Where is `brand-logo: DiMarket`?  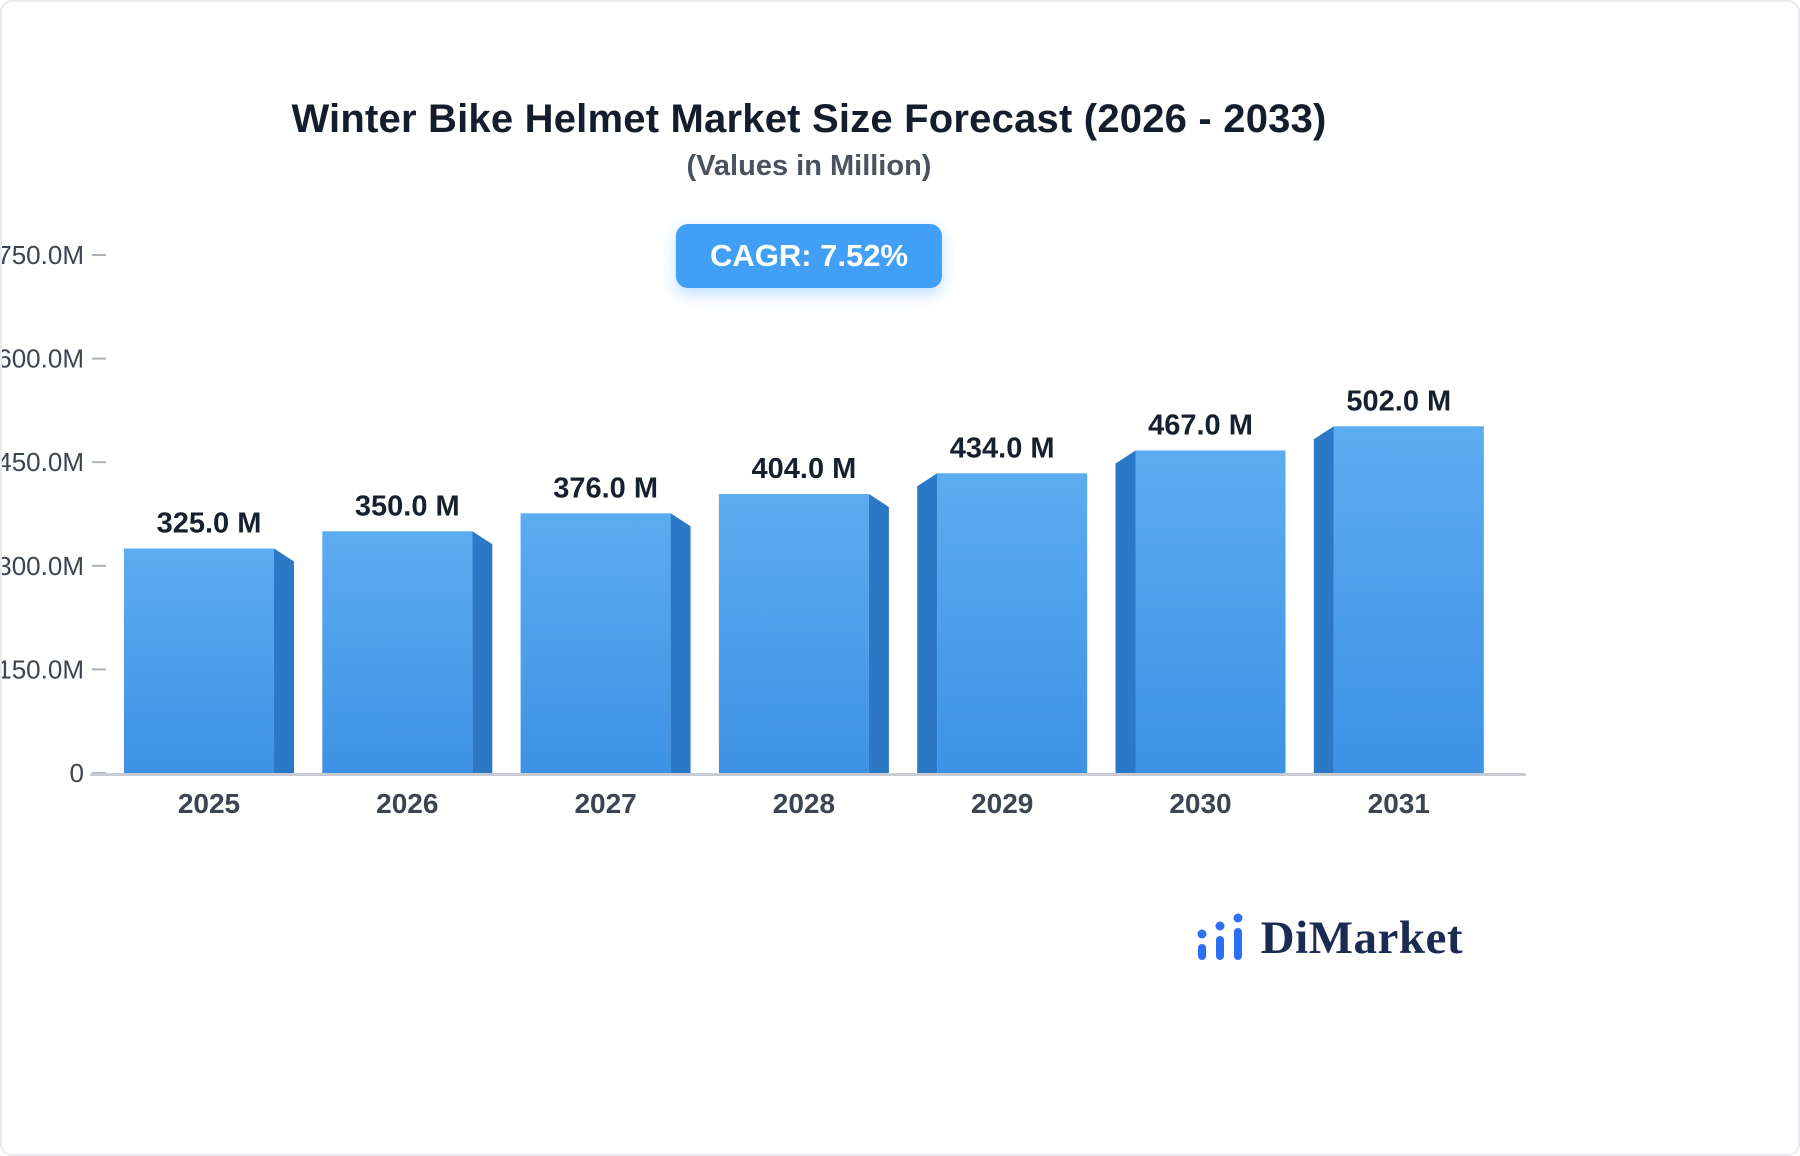
brand-logo: DiMarket is located at coordinates (1328, 935).